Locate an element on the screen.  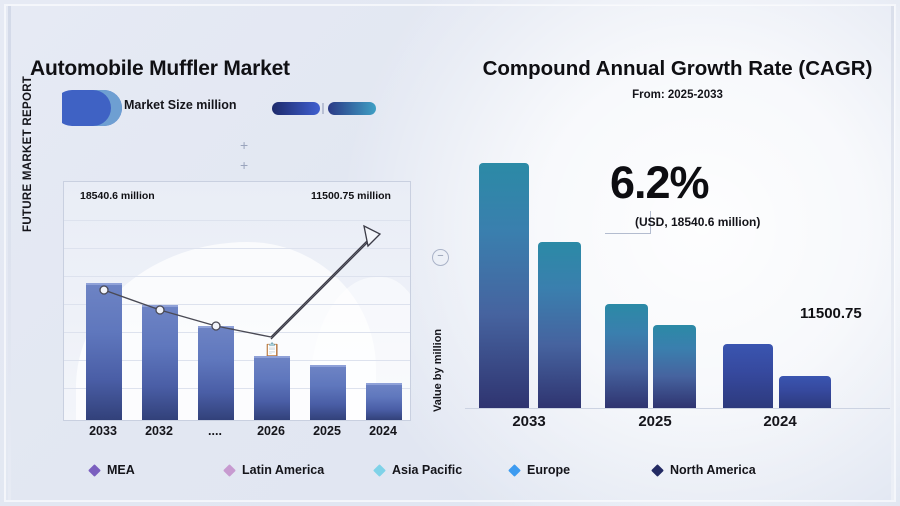
cagr-value: 6.2% is located at coordinates (660, 182).